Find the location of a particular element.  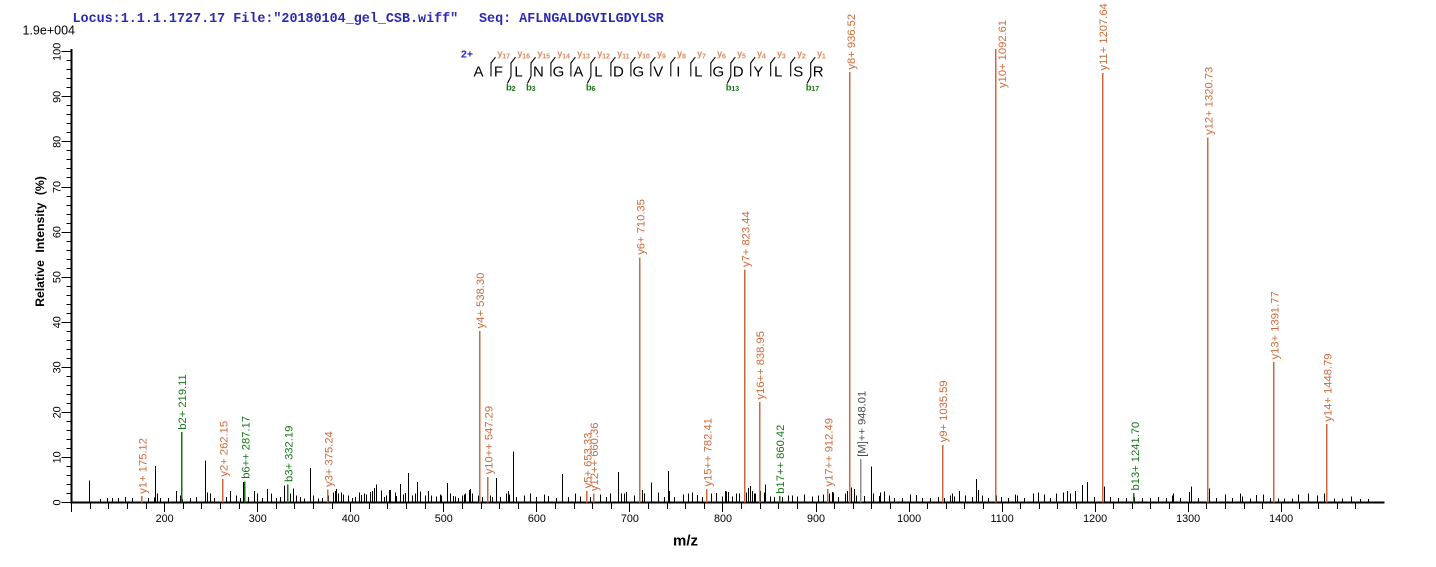

svg-text: 40 is located at coordinates (57, 322).